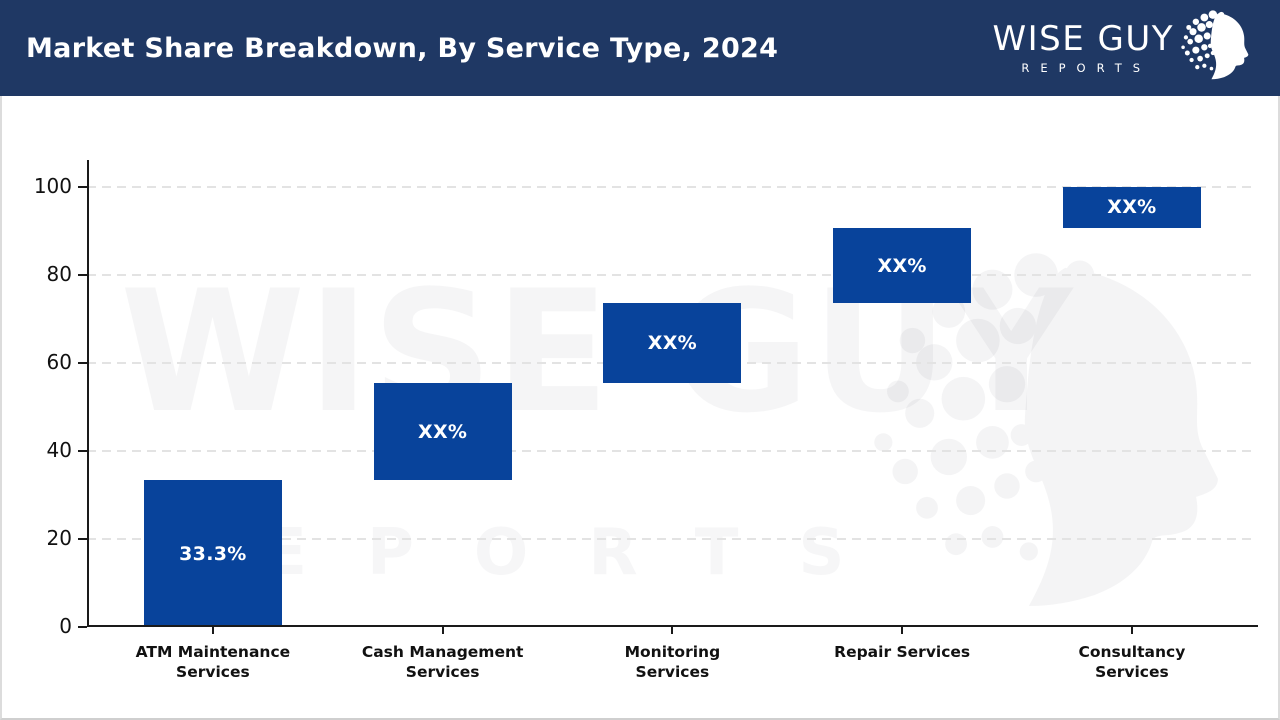 This screenshot has width=1280, height=720. Describe the element at coordinates (672, 662) in the screenshot. I see `x-category-label: Monitoring Services` at that location.